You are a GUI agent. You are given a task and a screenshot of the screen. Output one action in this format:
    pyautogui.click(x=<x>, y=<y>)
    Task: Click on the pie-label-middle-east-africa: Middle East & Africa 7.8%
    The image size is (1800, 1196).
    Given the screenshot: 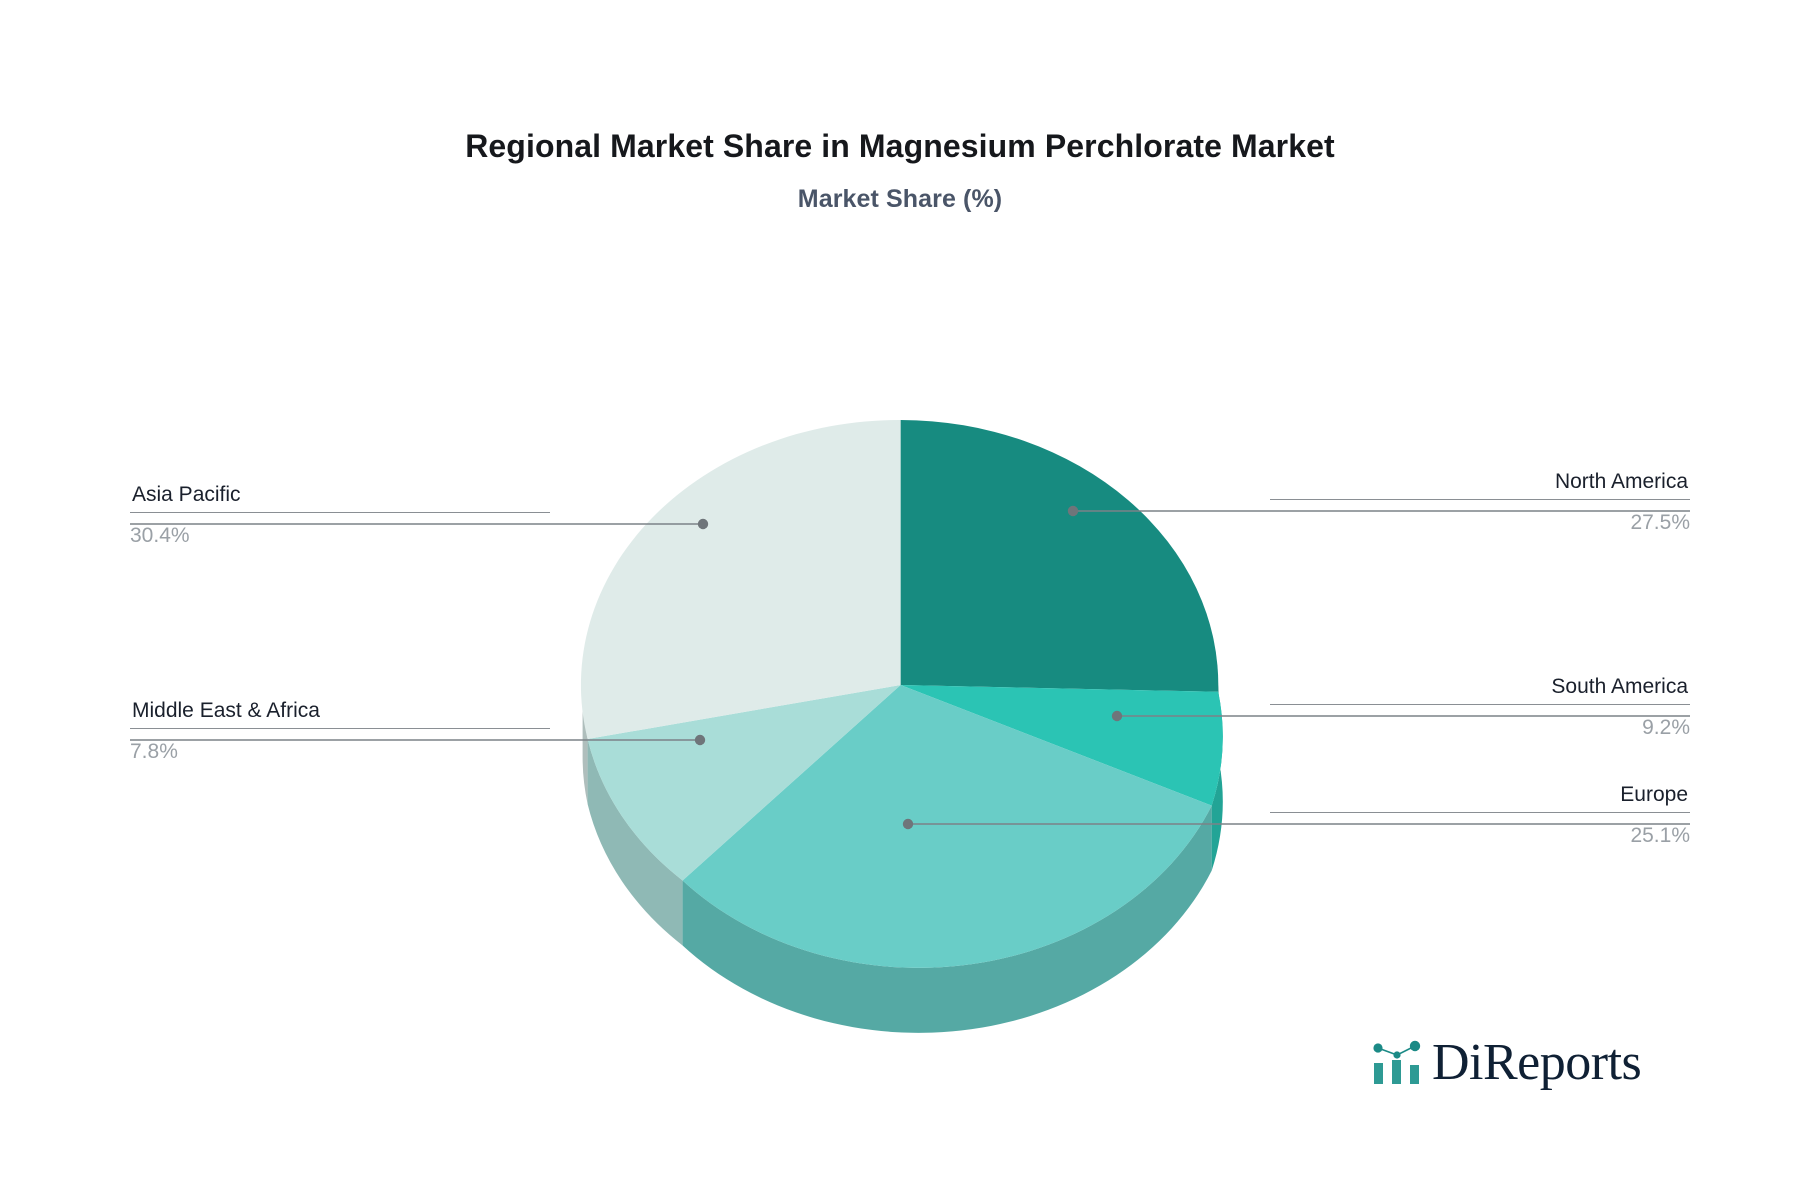 What is the action you would take?
    pyautogui.click(x=340, y=732)
    